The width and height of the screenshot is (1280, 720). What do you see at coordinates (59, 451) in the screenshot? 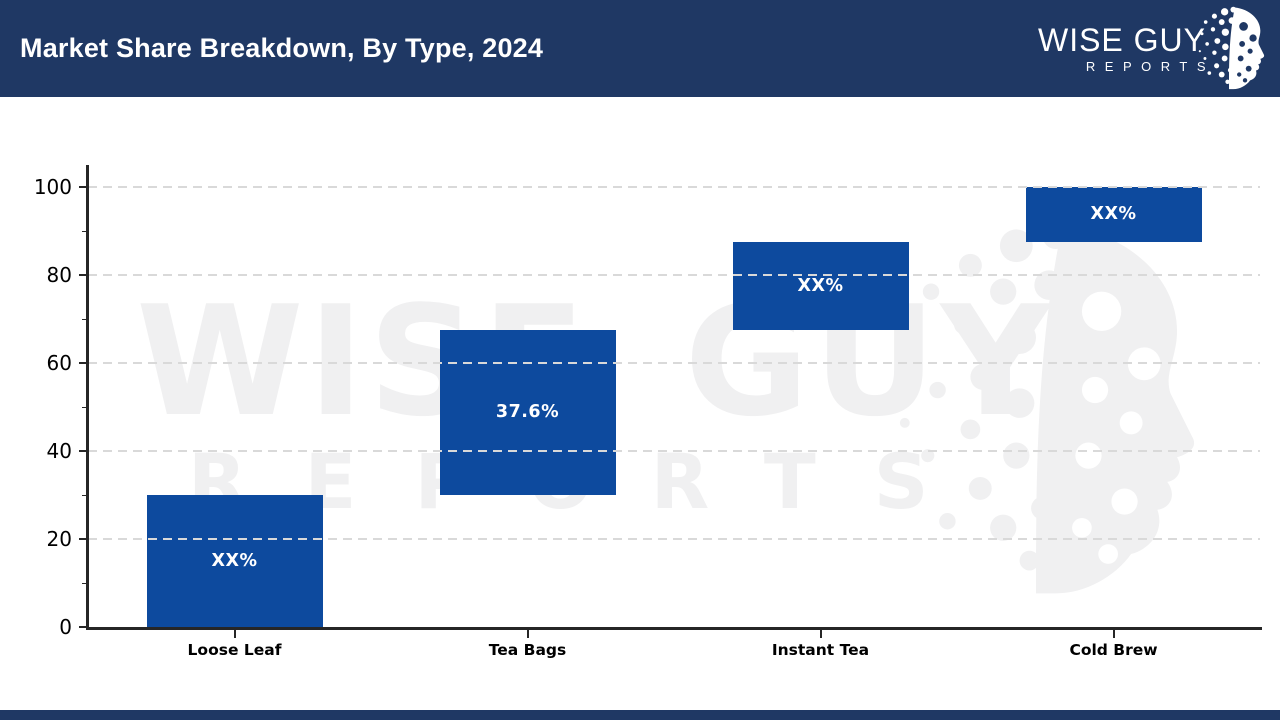
I see `y-tick-label-40: 40` at bounding box center [59, 451].